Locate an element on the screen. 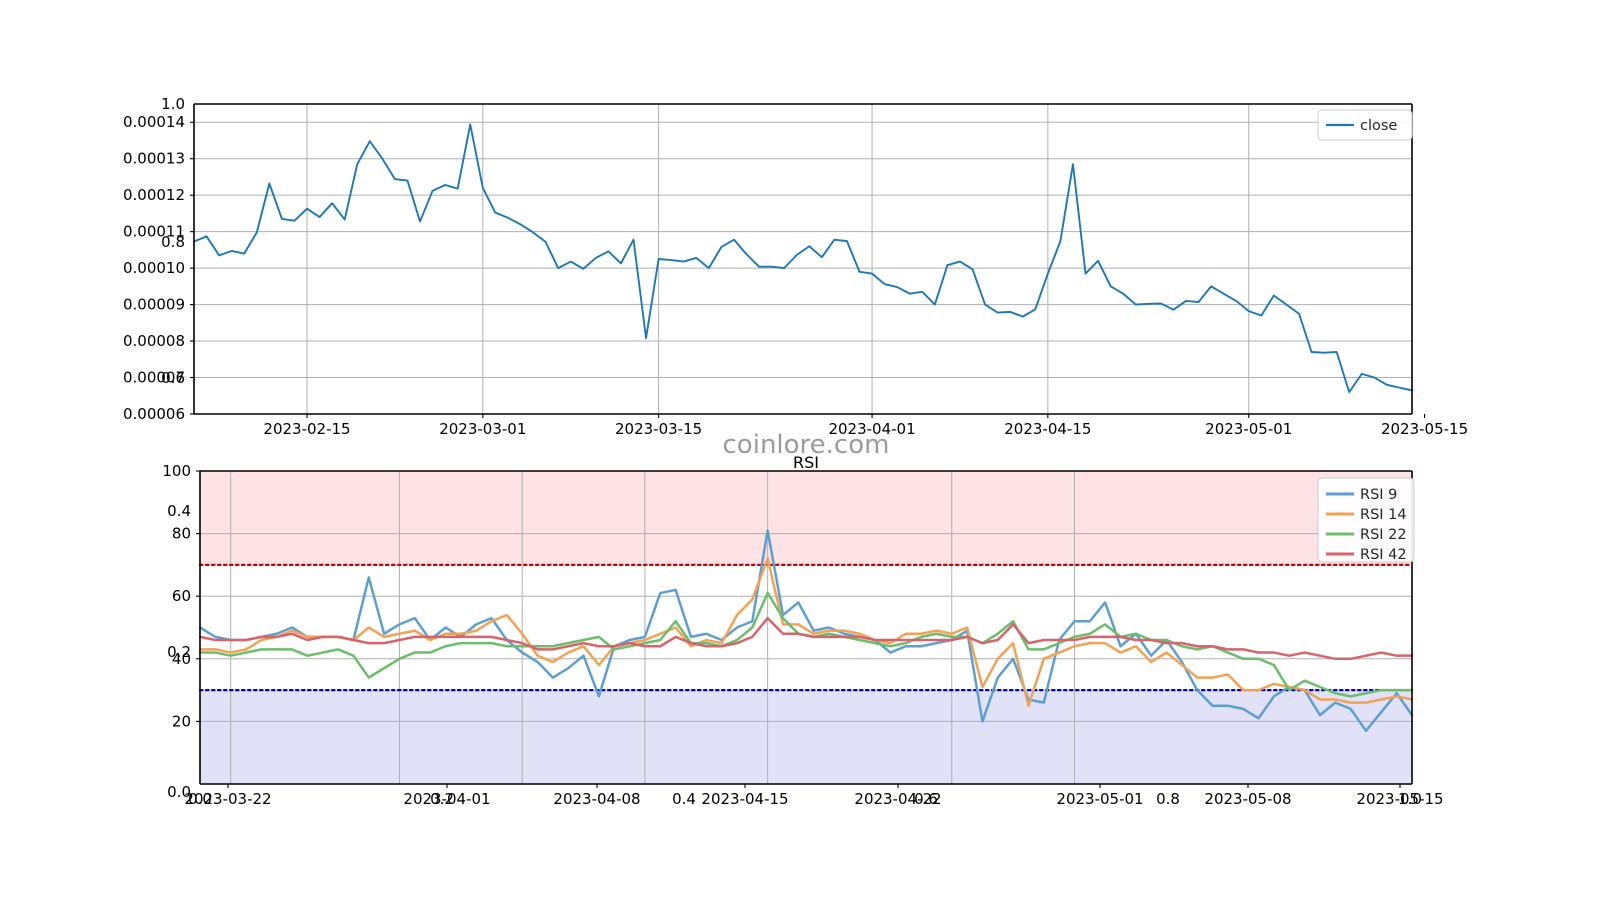  rsi-22-line is located at coordinates (806, 644).